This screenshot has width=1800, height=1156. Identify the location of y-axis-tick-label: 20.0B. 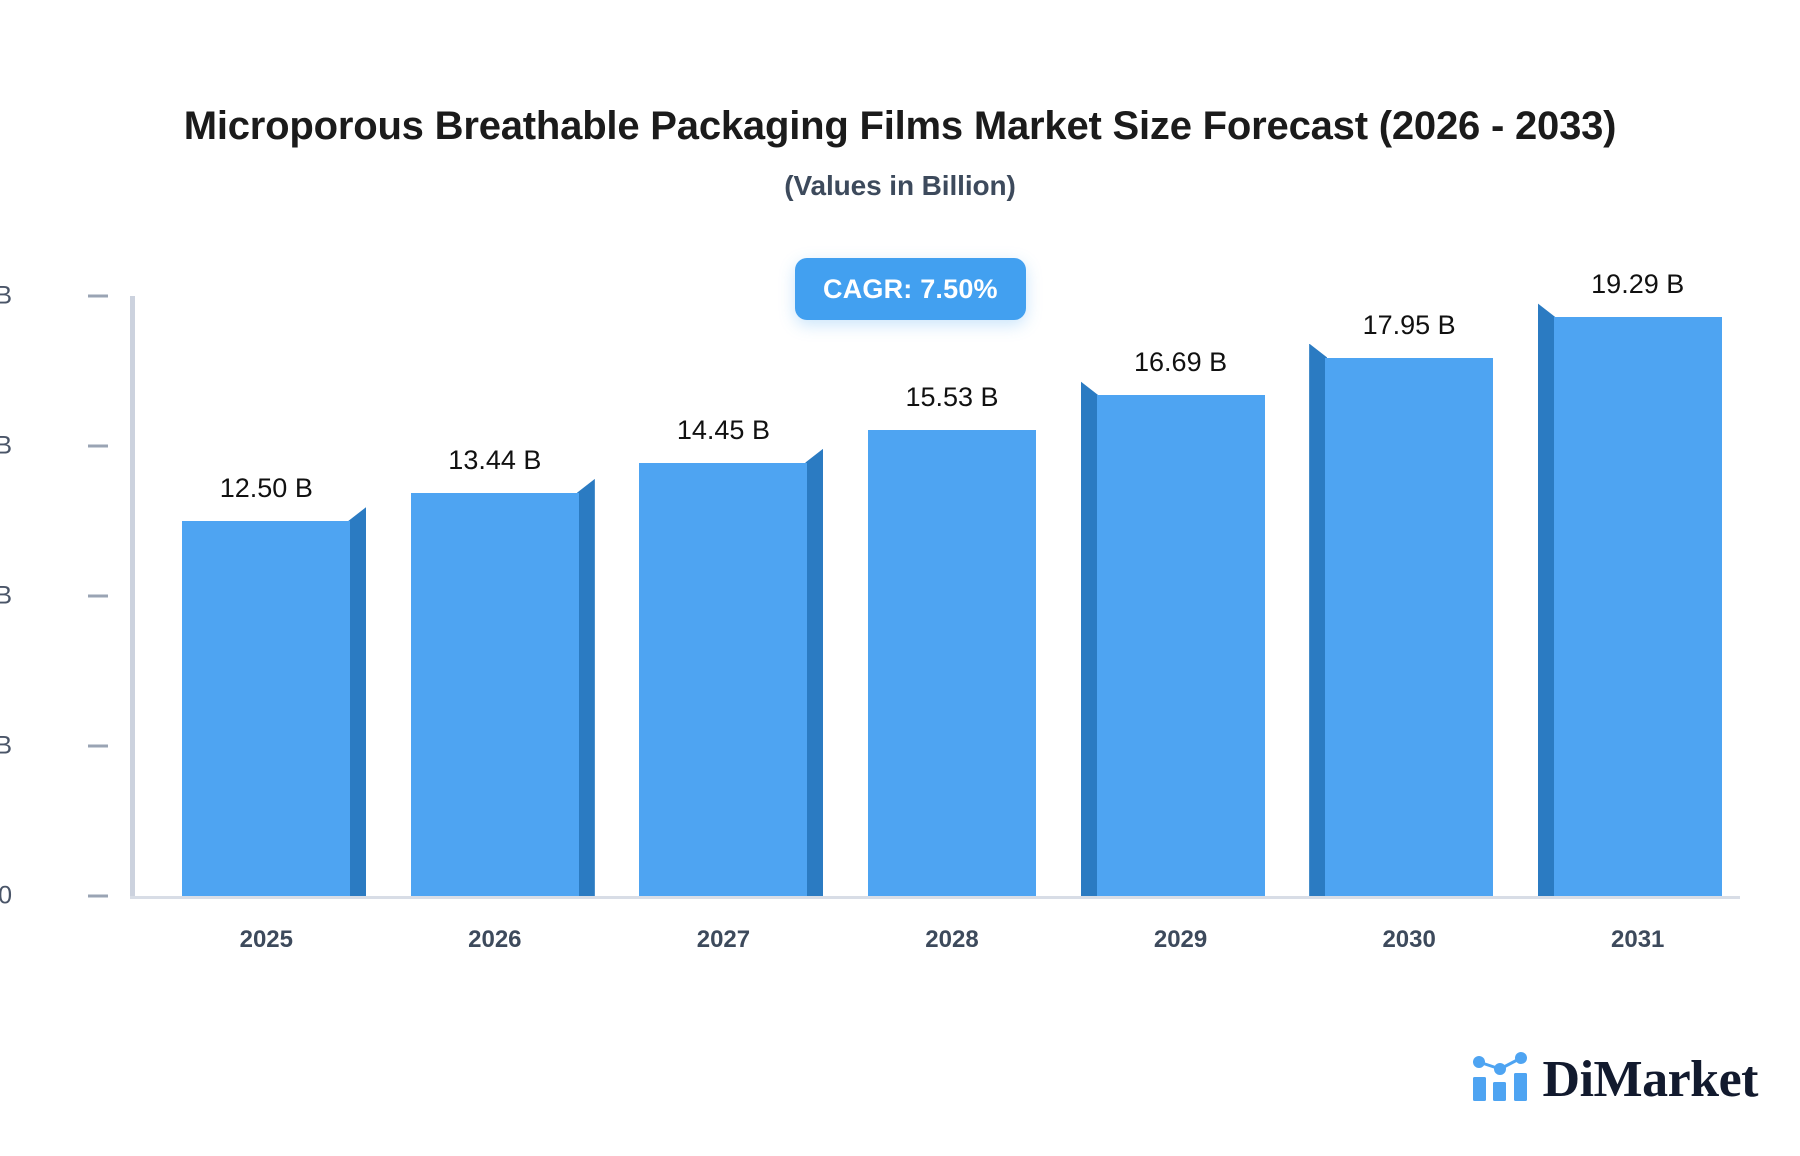
(6, 295).